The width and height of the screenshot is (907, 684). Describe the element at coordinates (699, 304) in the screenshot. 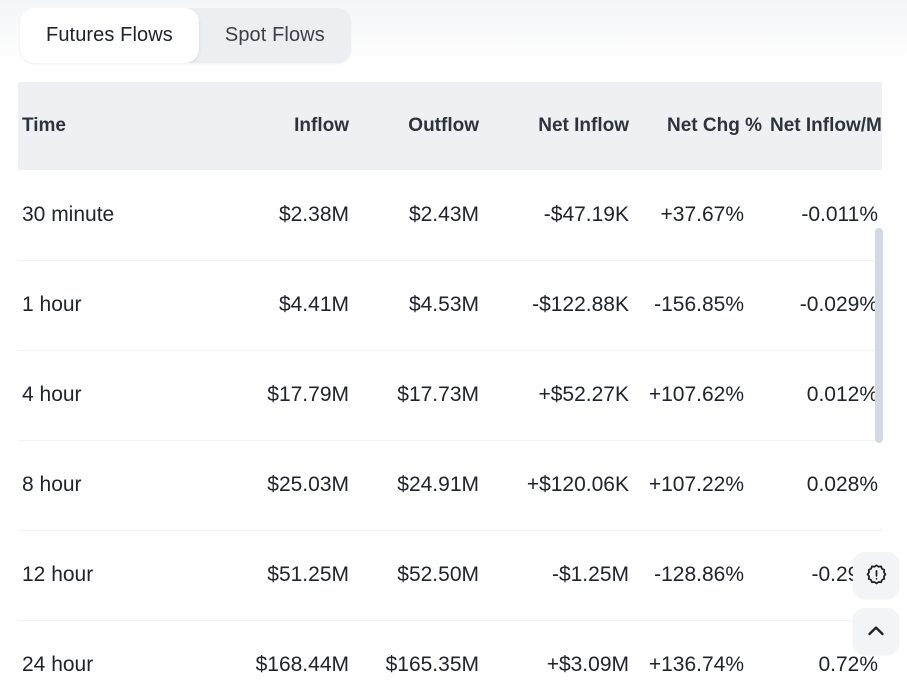

I see `cell-net-chg-pct: -156.85%` at that location.